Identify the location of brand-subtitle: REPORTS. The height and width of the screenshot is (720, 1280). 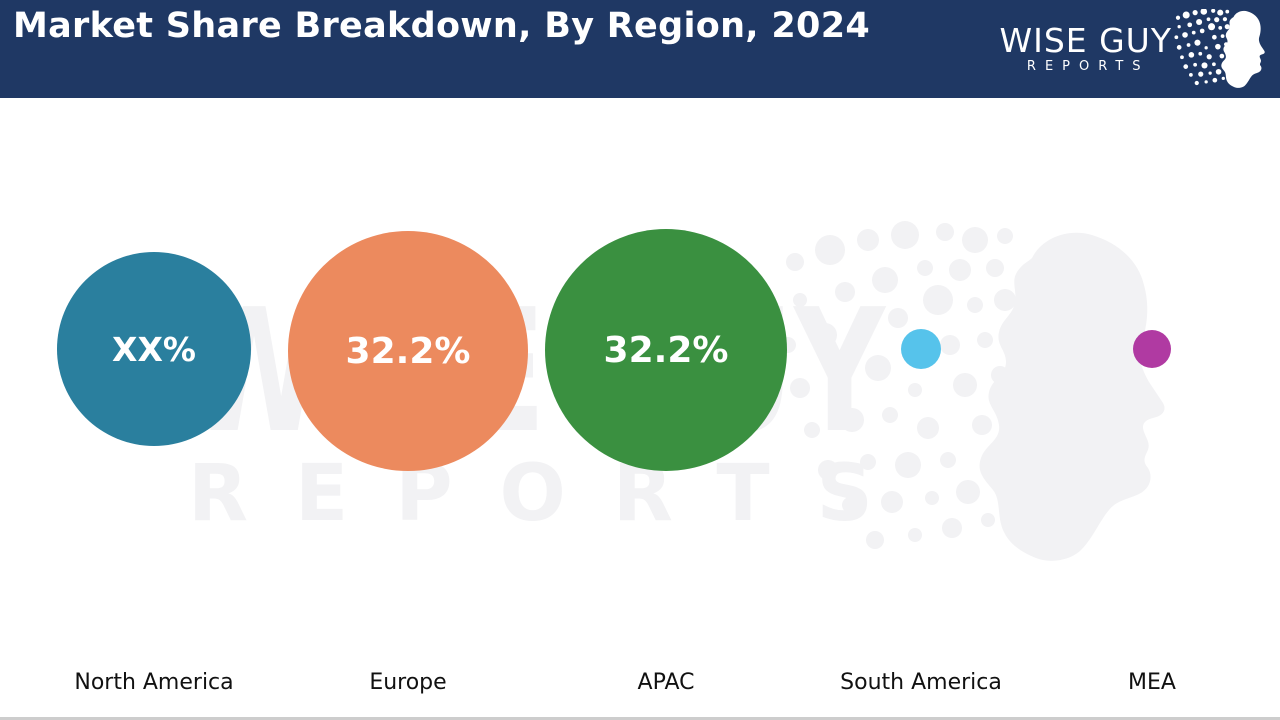
(1088, 67).